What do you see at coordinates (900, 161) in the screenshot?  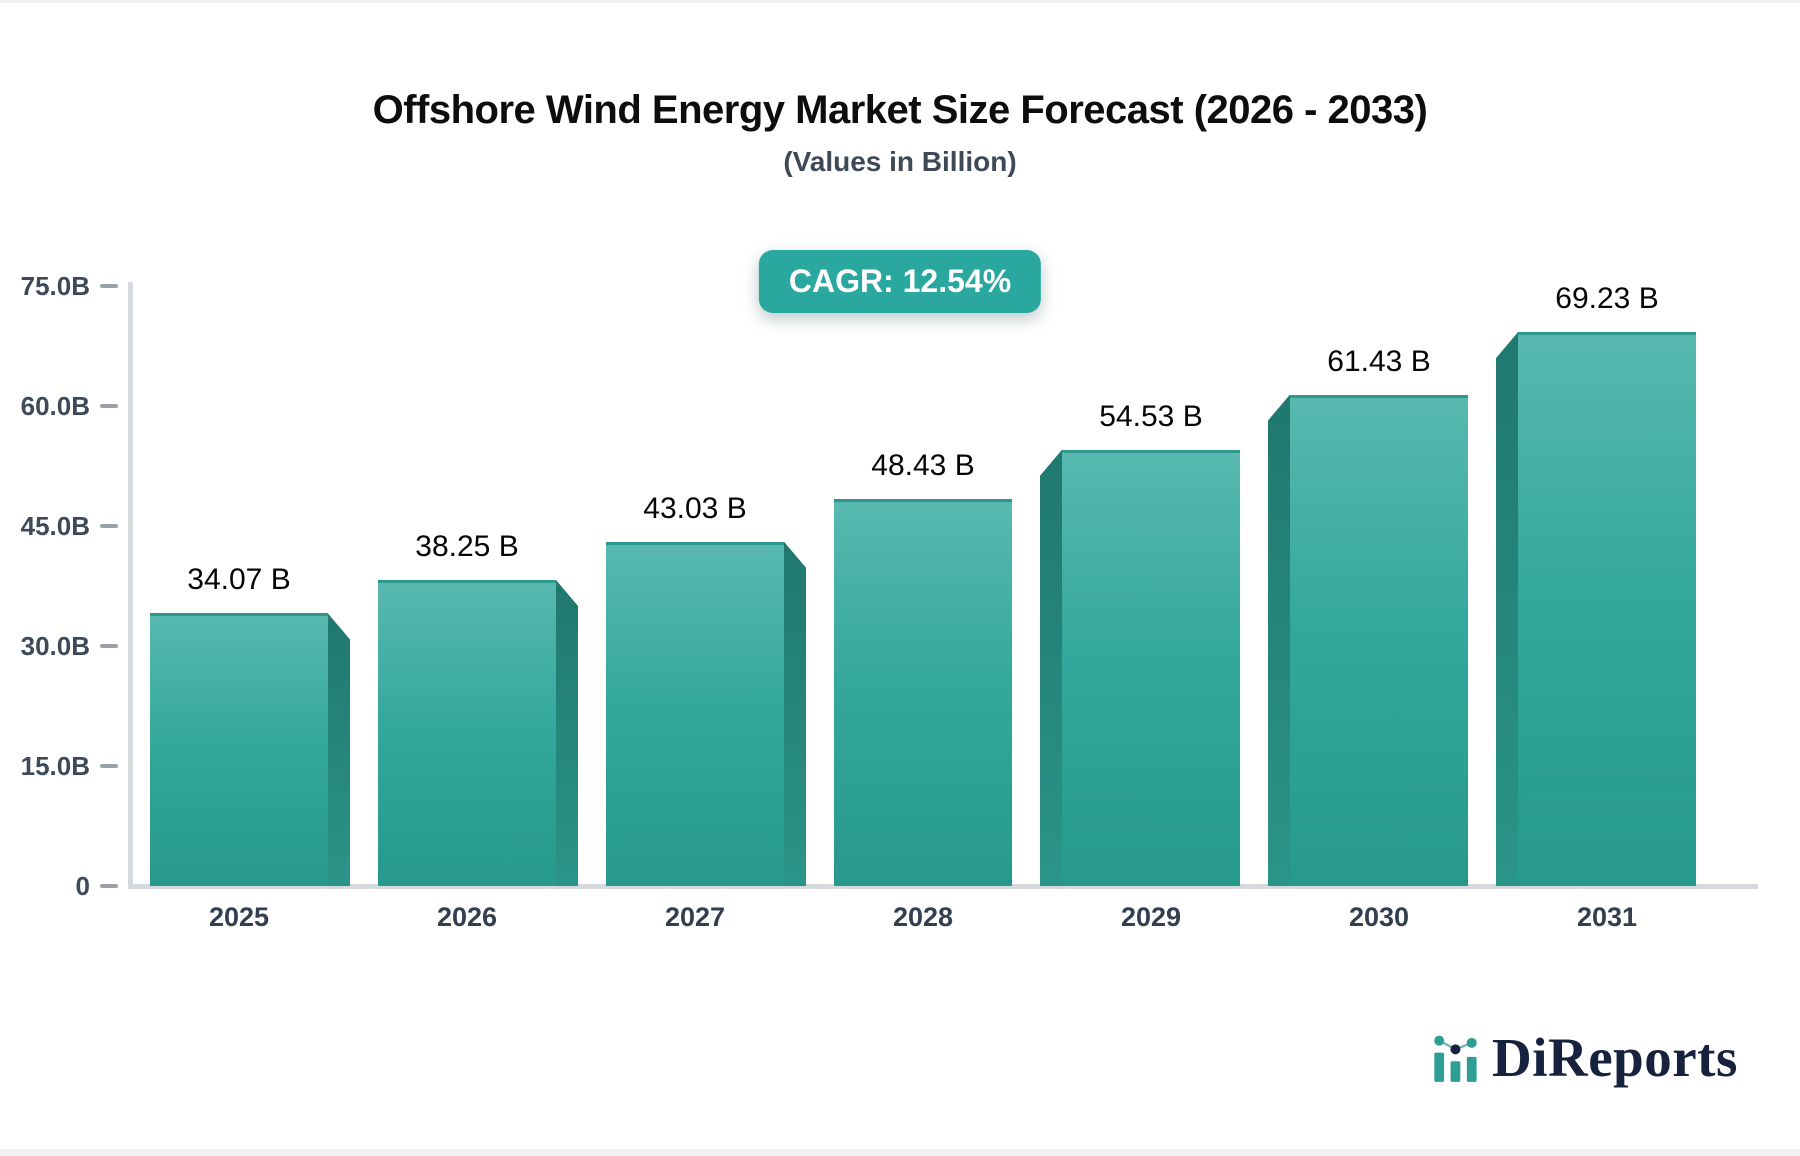 I see `chart-subtitle: (Values in Billion)` at bounding box center [900, 161].